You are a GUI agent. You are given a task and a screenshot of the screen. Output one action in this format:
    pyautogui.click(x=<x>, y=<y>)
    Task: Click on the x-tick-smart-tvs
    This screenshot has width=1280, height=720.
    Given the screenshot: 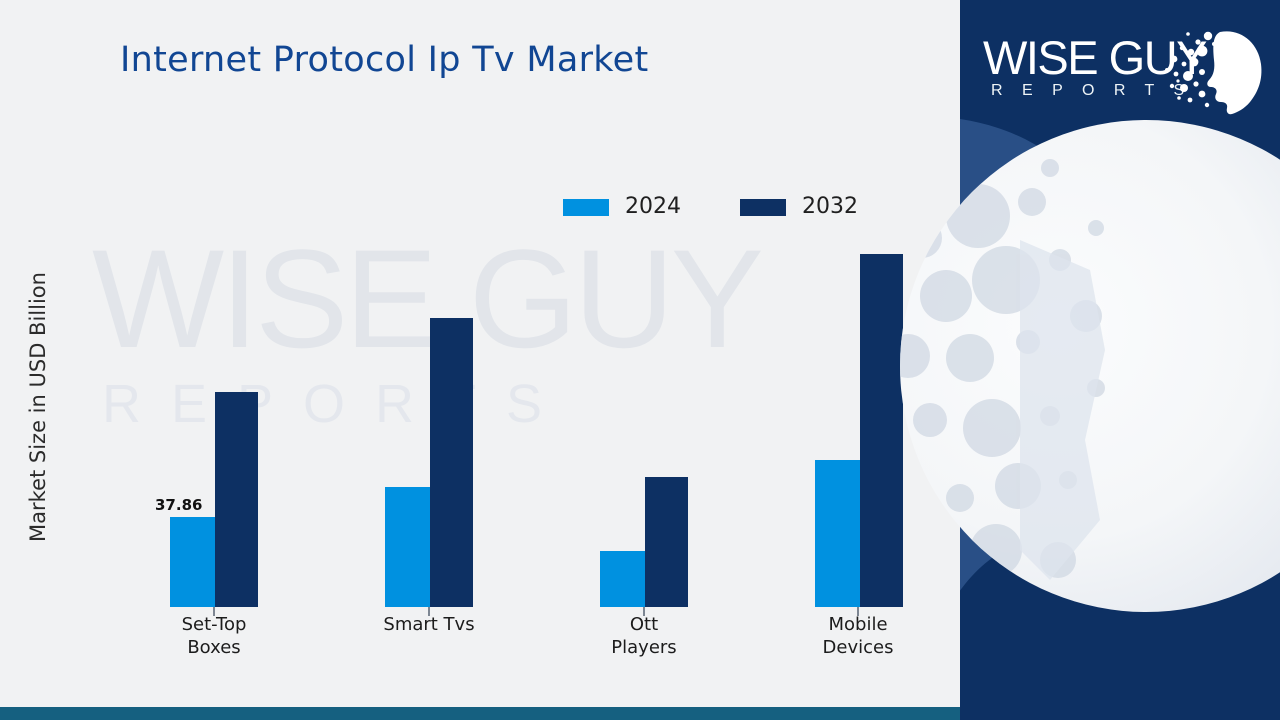 What is the action you would take?
    pyautogui.click(x=429, y=611)
    